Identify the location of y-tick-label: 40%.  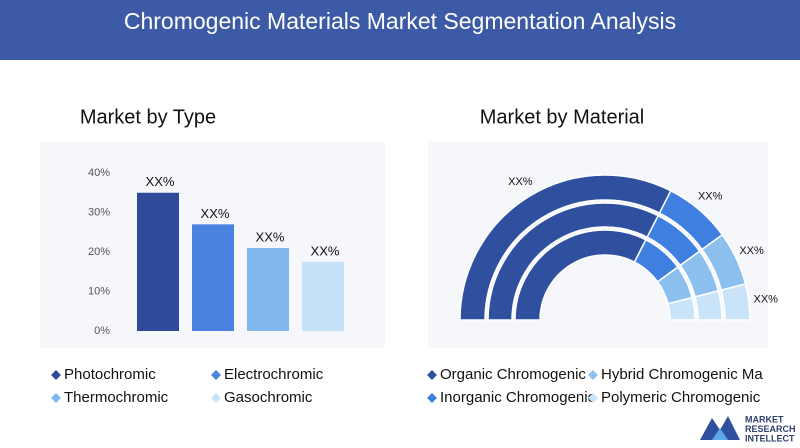
(99, 173).